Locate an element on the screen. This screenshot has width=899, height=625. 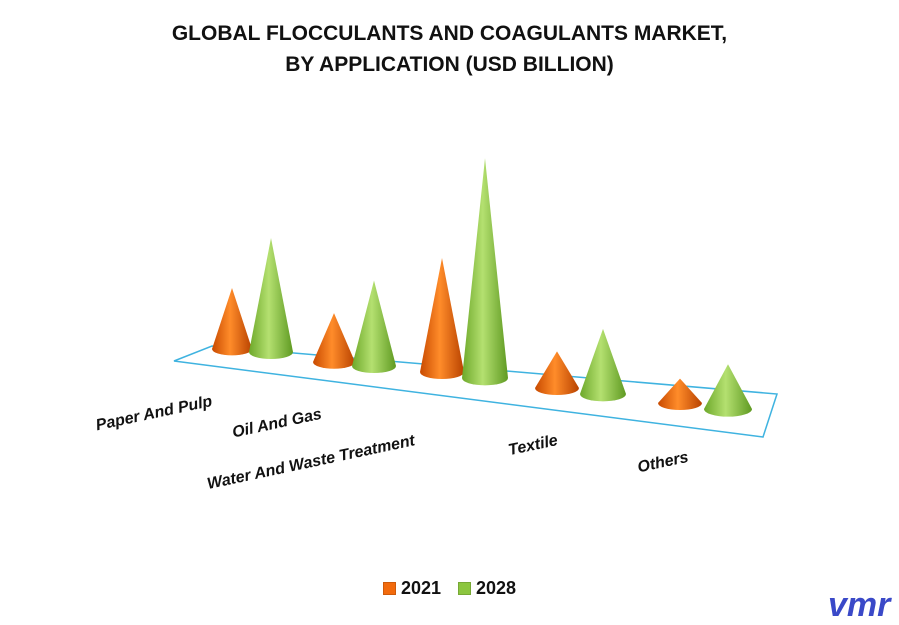
svg-text: vmr is located at coordinates (860, 605).